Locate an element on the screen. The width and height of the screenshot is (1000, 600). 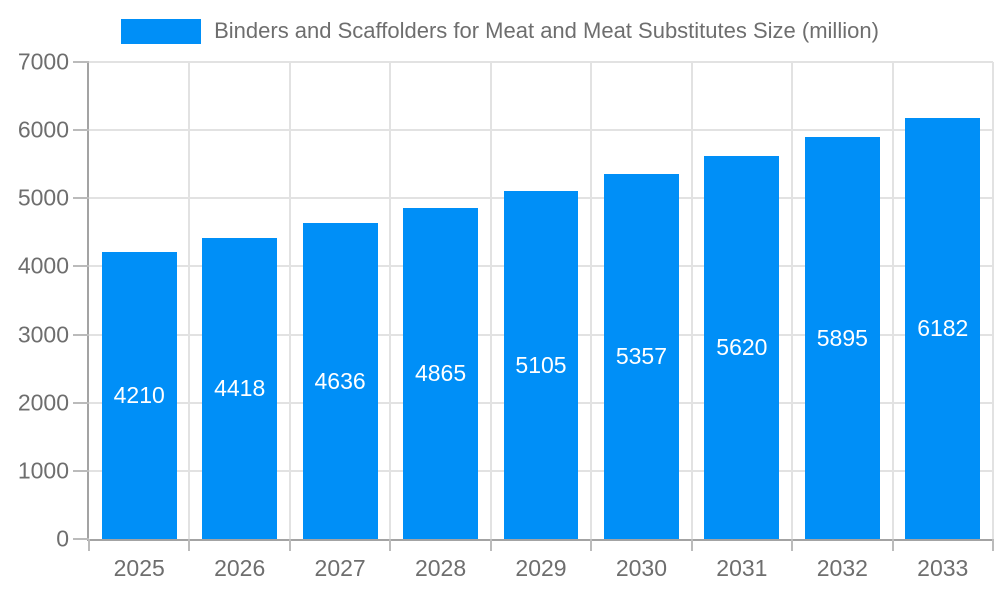
bar: 4418 is located at coordinates (240, 388).